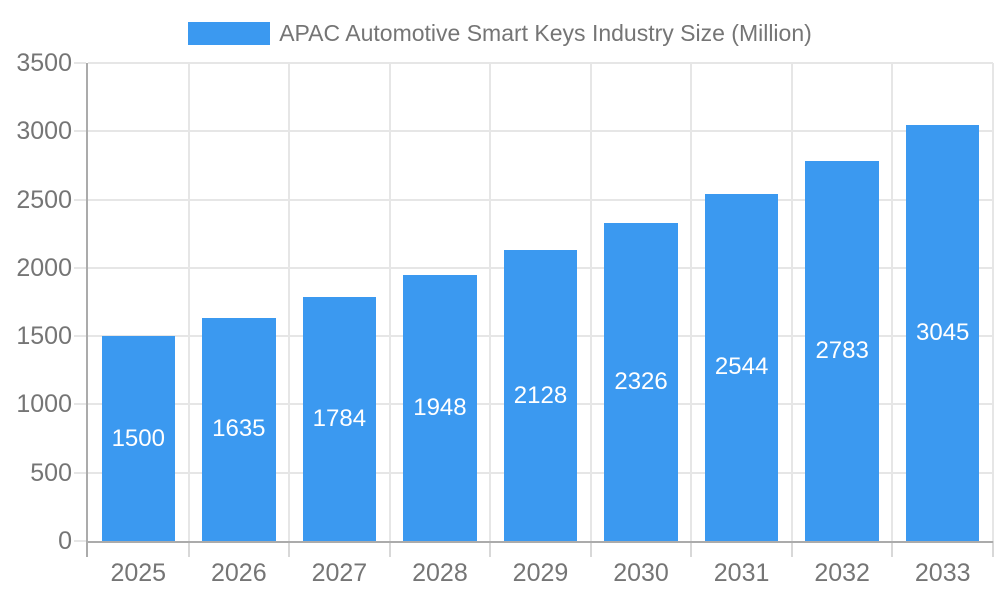 This screenshot has width=1000, height=600. I want to click on bar-value-label: 1784, so click(339, 419).